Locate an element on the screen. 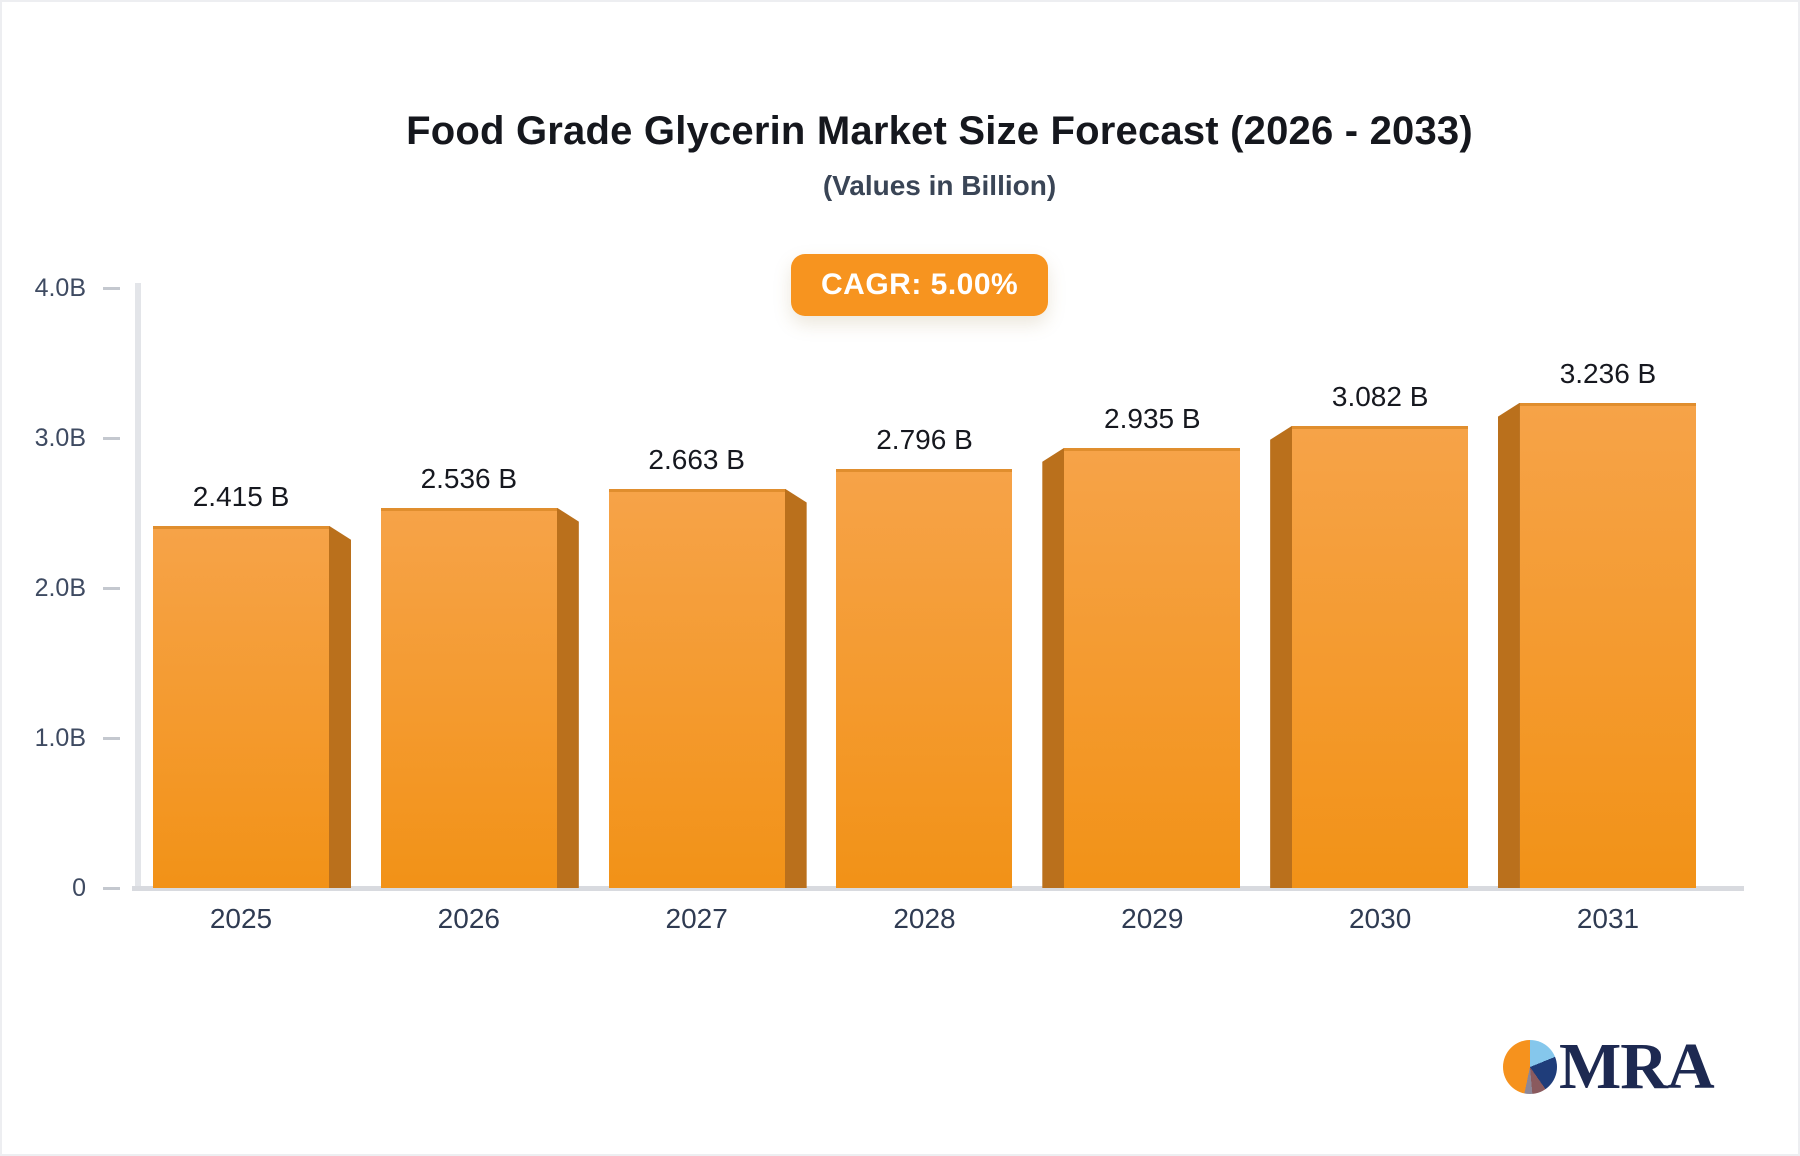 This screenshot has width=1800, height=1156. y-axis-tick-label: 1.0B is located at coordinates (60, 738).